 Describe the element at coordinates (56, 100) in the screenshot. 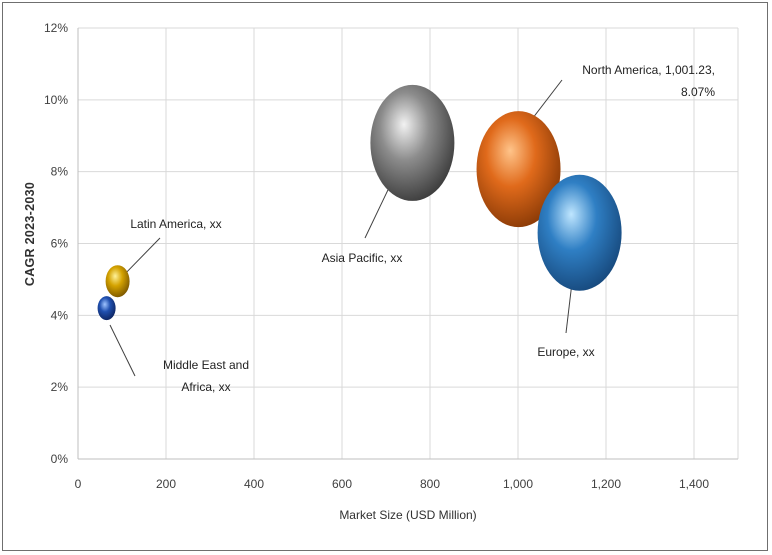

I see `y-tick-label: 10%` at that location.